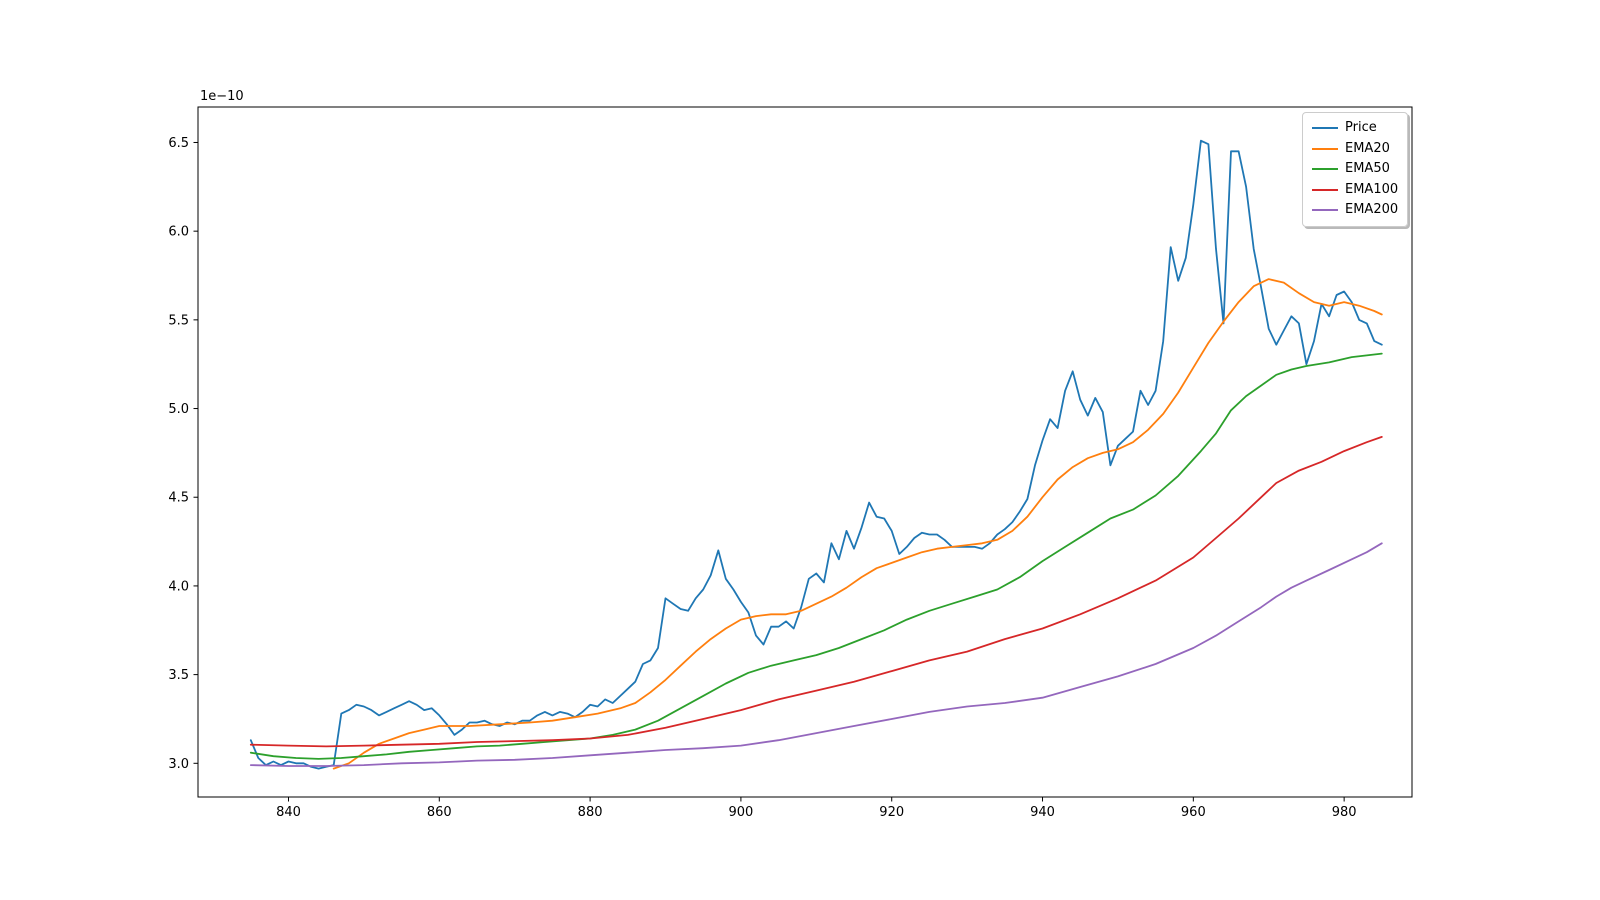 The height and width of the screenshot is (900, 1600). Describe the element at coordinates (439, 812) in the screenshot. I see `x-tick-label: 860` at that location.